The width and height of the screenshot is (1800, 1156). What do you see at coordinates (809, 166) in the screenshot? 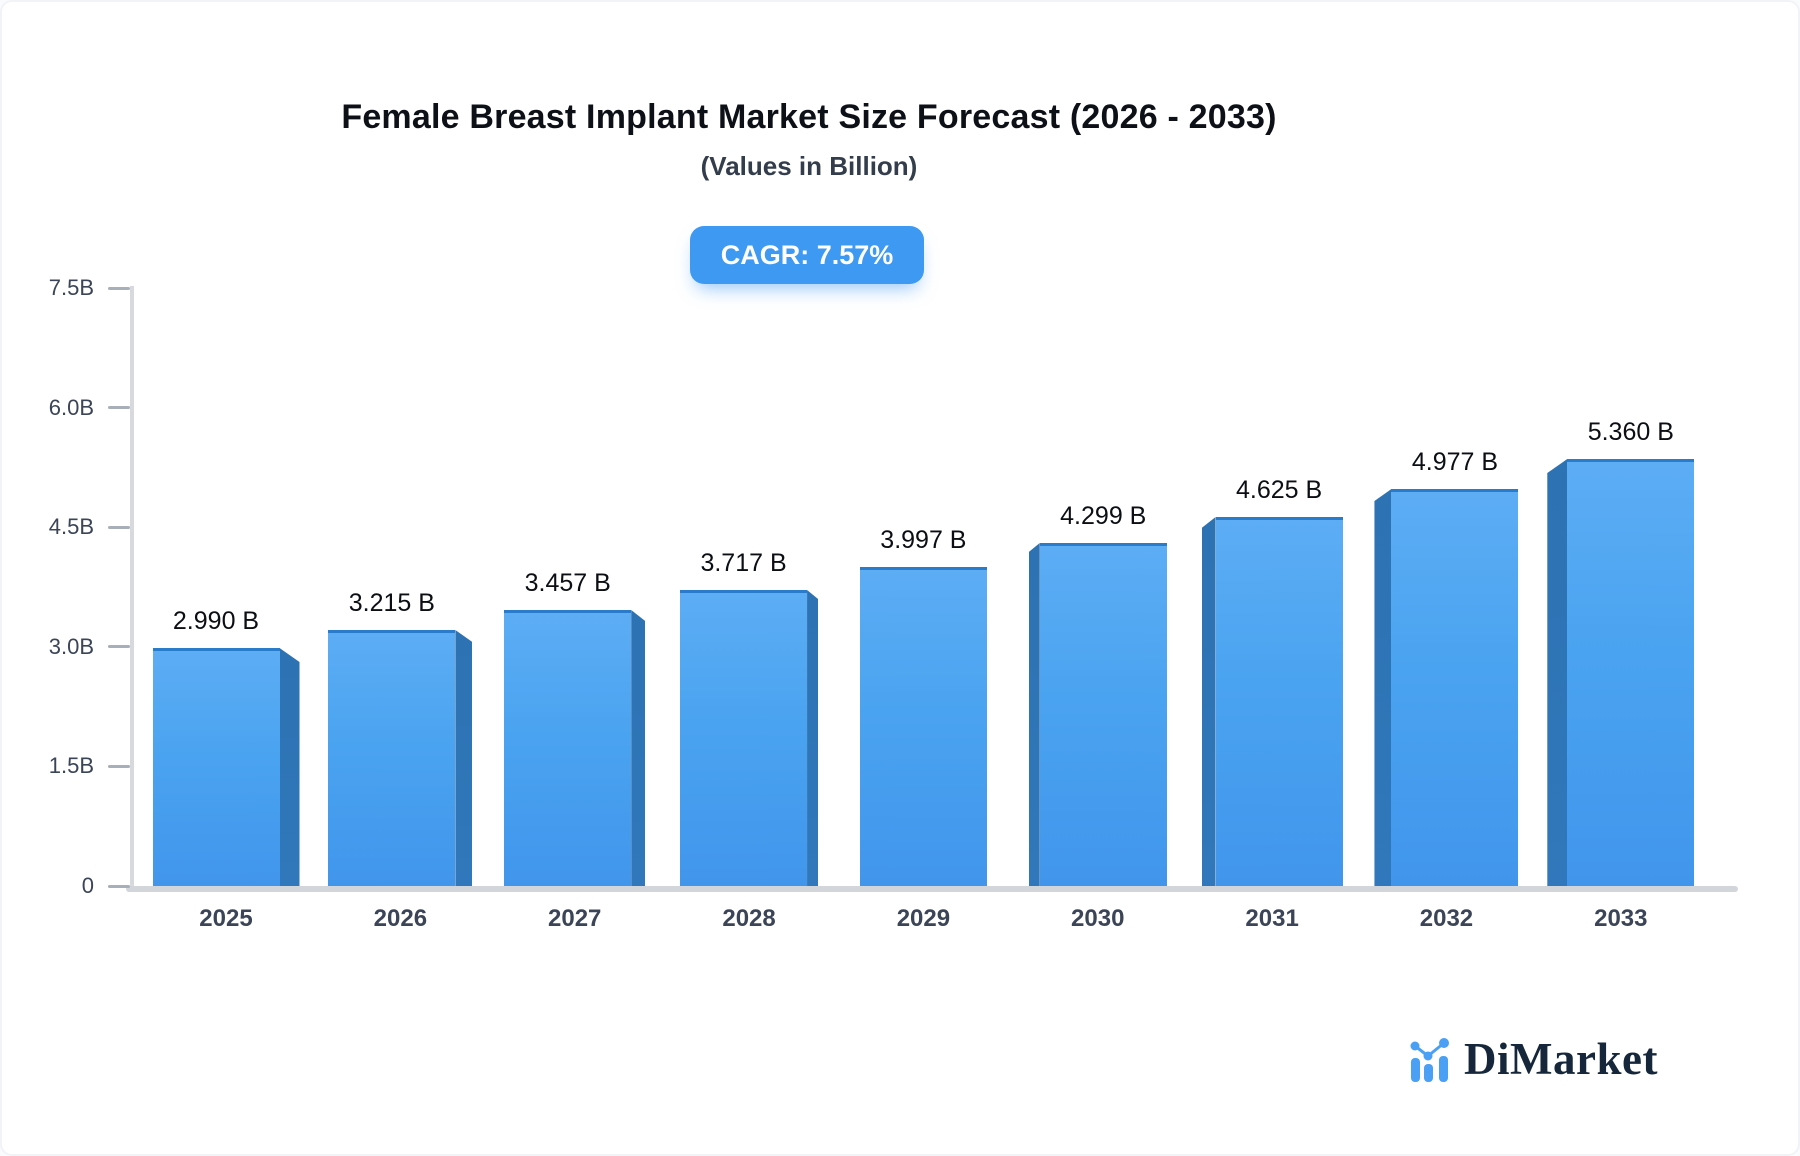
I see `page-subtitle: (Values in Billion)` at bounding box center [809, 166].